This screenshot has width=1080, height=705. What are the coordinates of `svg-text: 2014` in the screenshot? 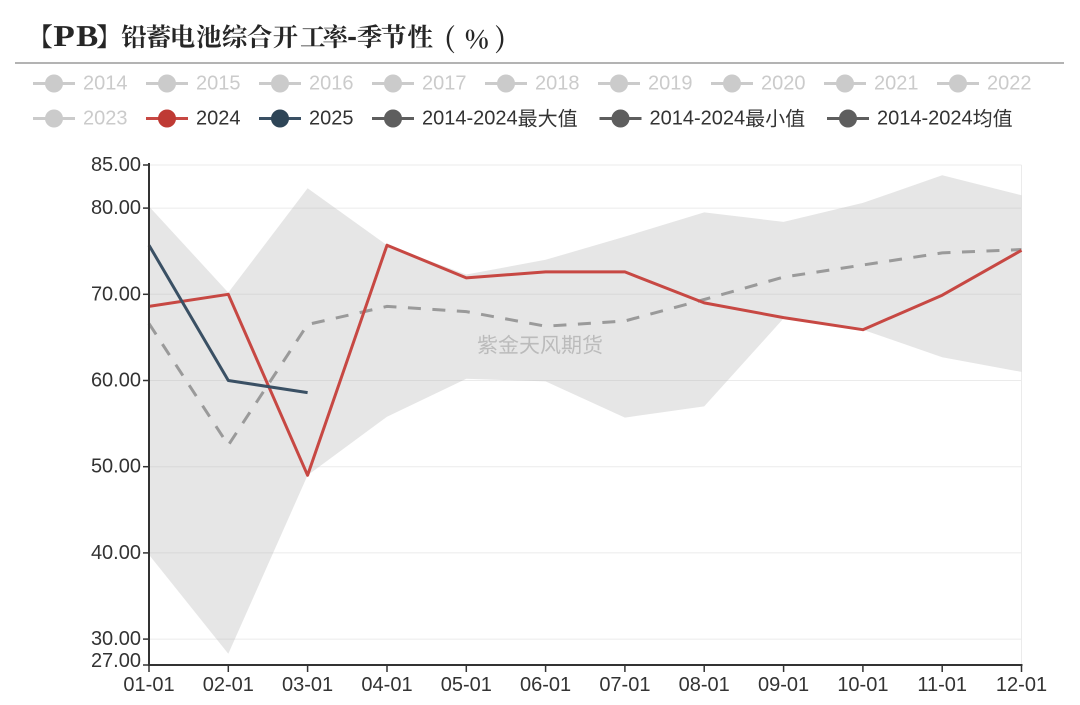 It's located at (105, 84).